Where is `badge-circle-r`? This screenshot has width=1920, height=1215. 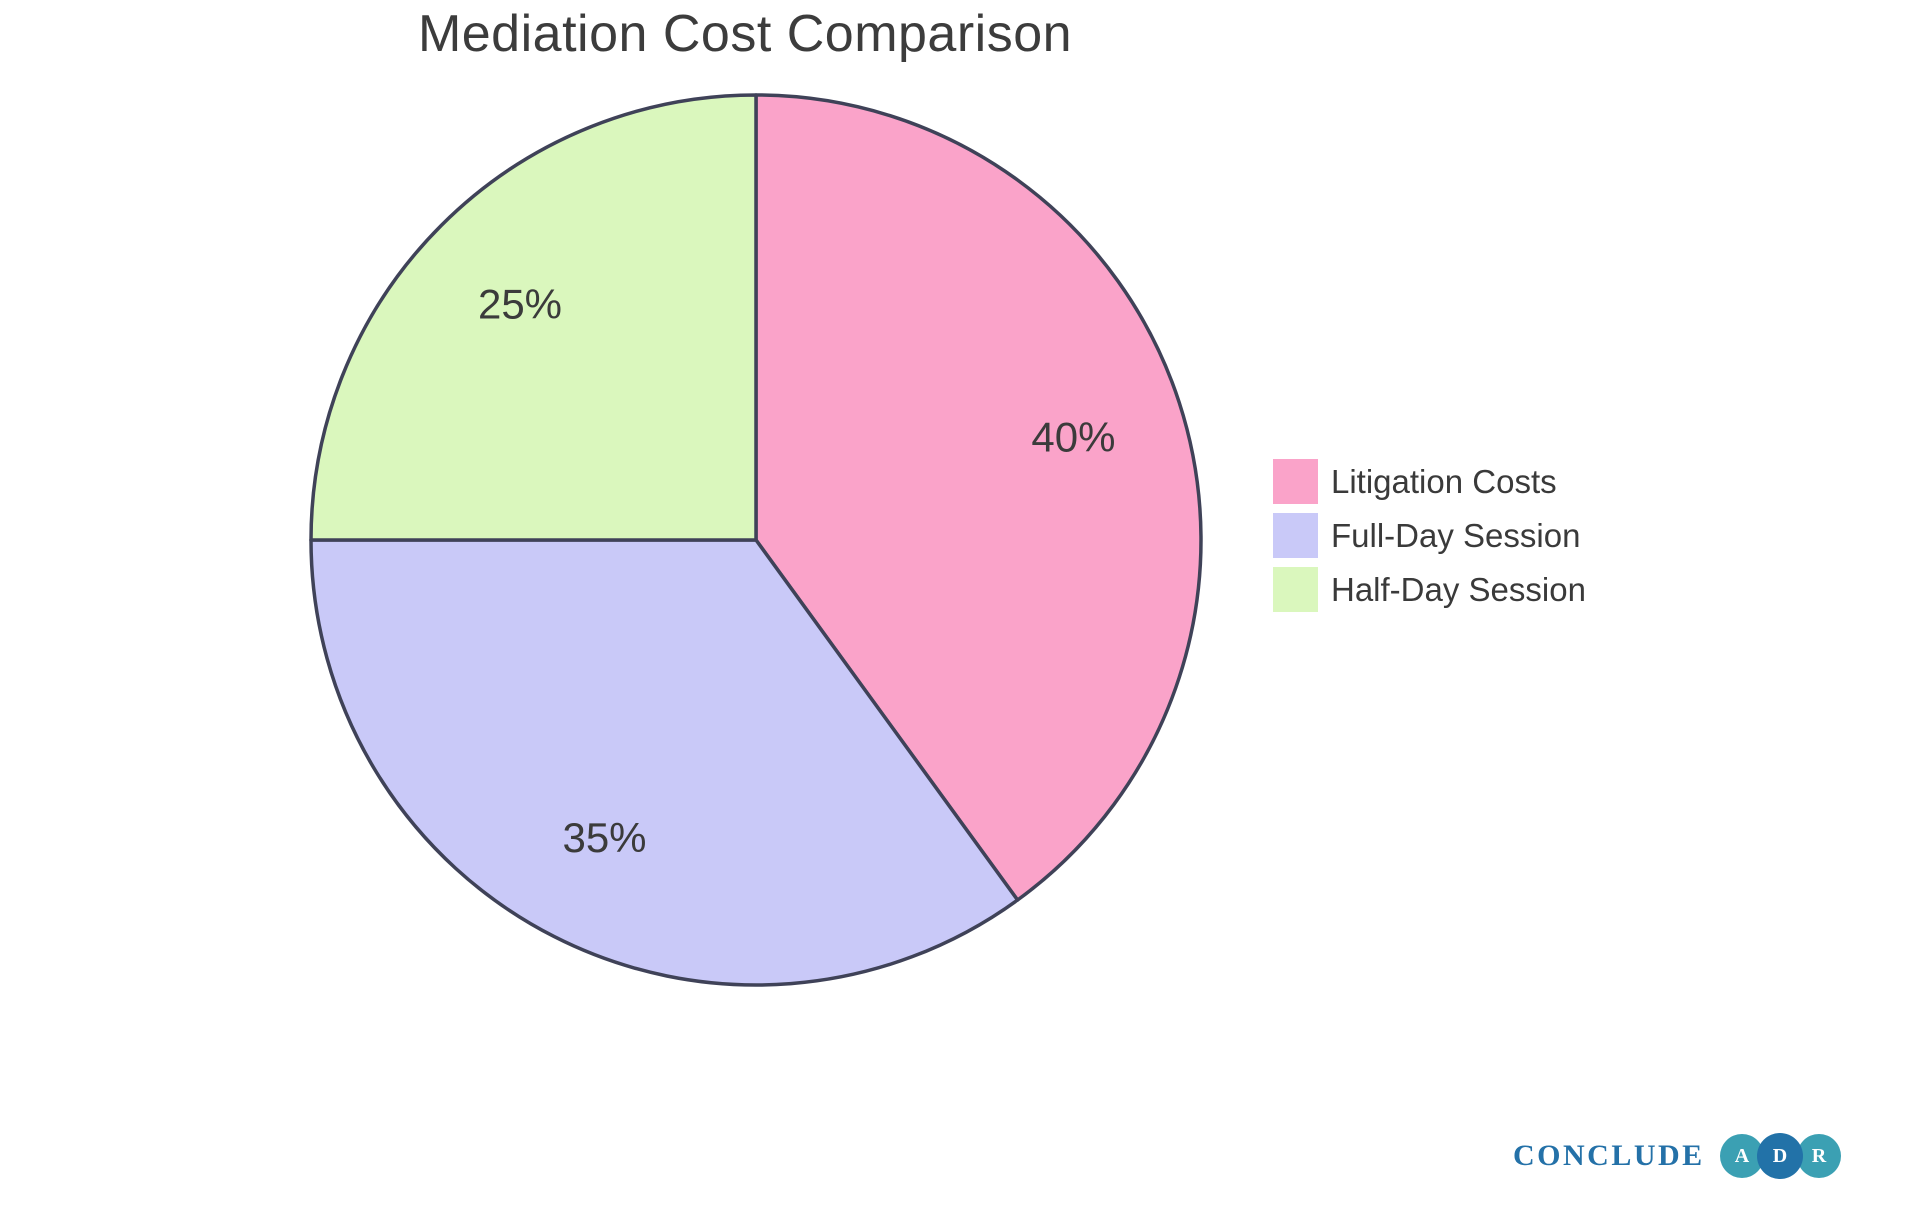
badge-circle-r is located at coordinates (1818, 1156).